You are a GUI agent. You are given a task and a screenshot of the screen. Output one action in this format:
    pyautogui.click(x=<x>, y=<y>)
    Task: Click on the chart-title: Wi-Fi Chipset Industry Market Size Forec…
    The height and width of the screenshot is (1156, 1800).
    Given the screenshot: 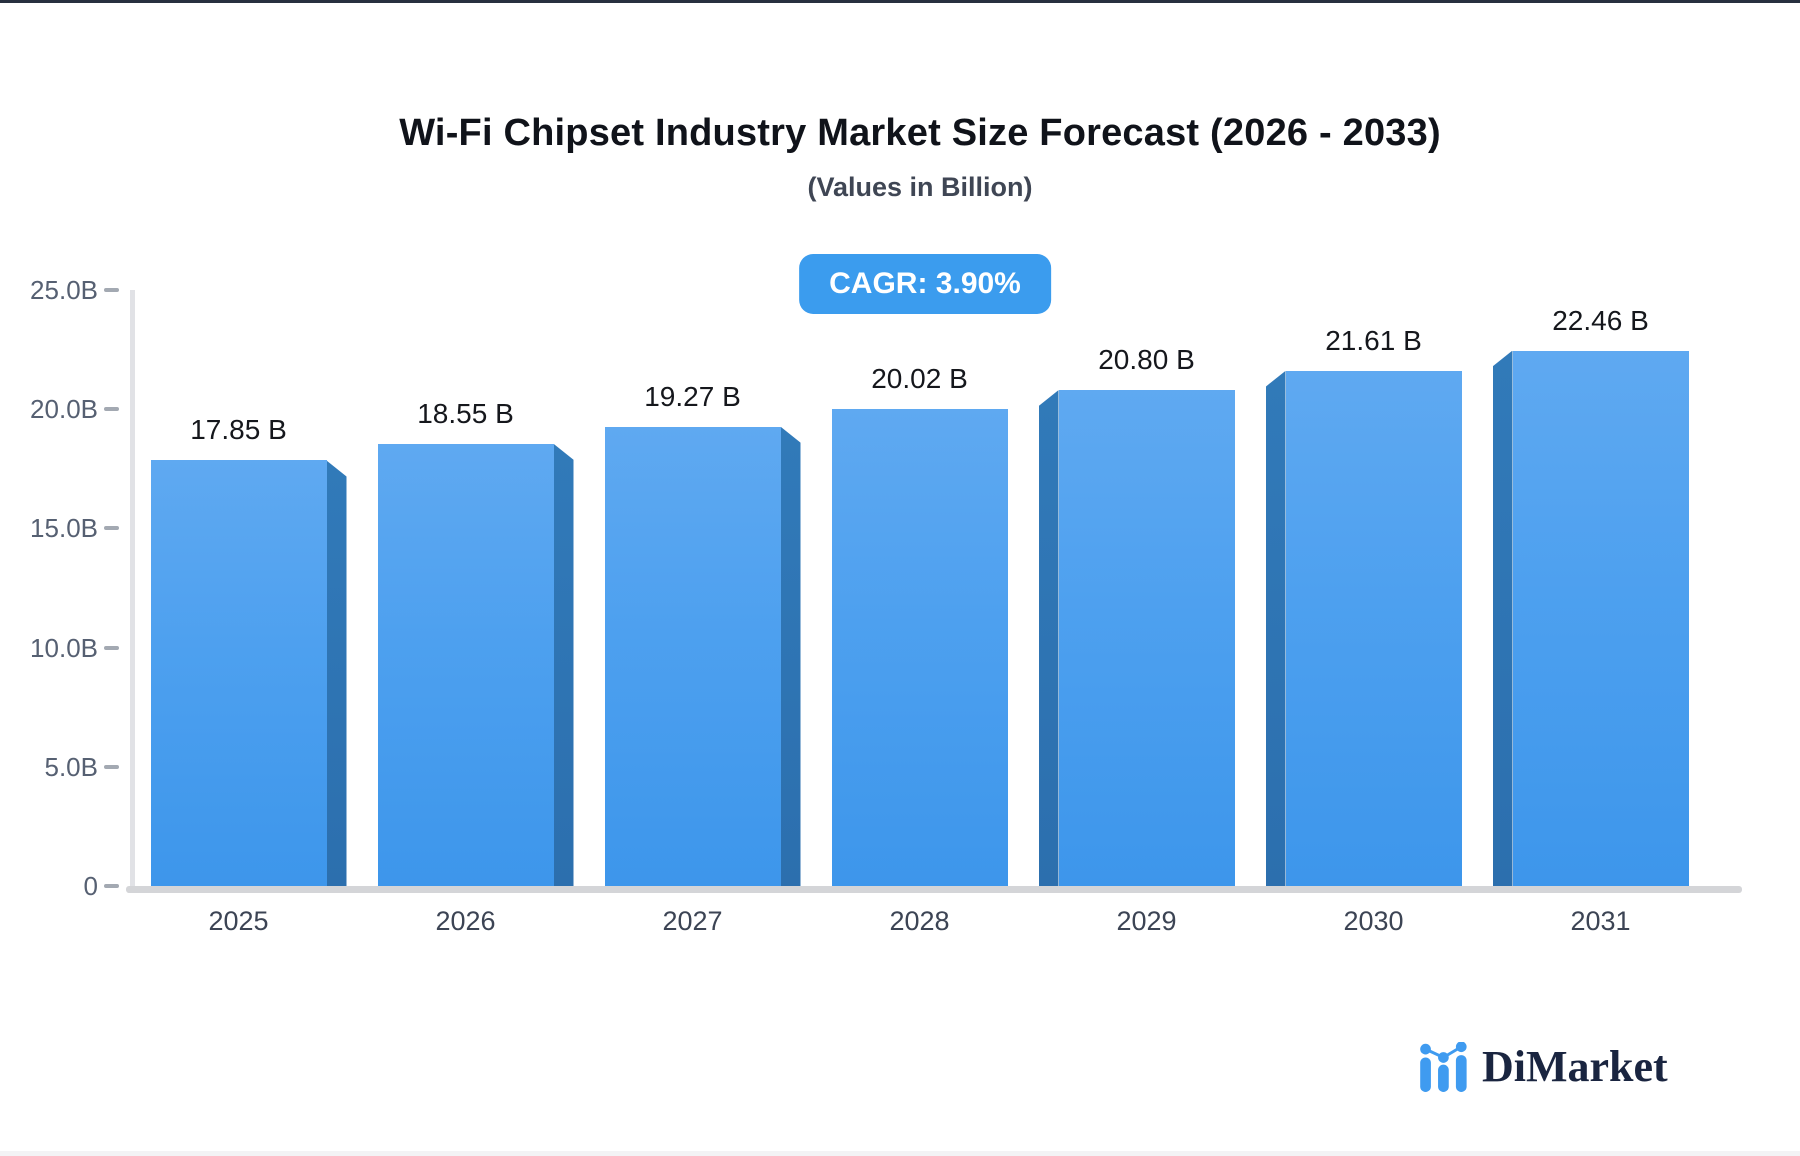 What is the action you would take?
    pyautogui.click(x=920, y=133)
    